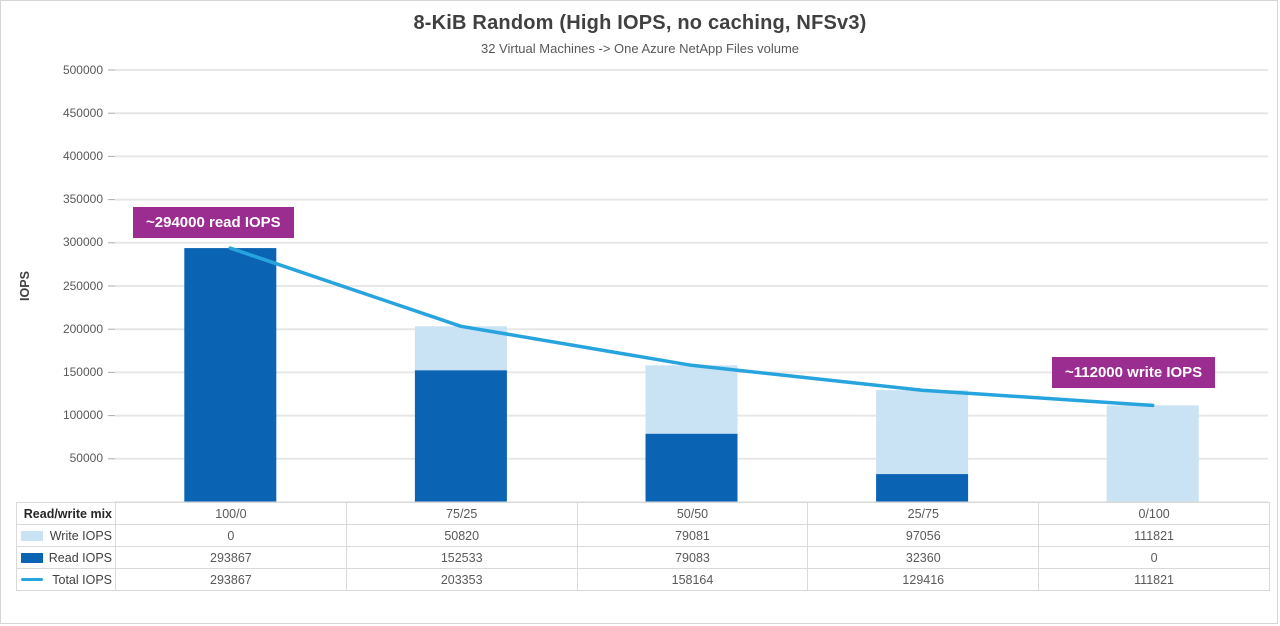  What do you see at coordinates (82, 415) in the screenshot?
I see `y-tick-label: 100000` at bounding box center [82, 415].